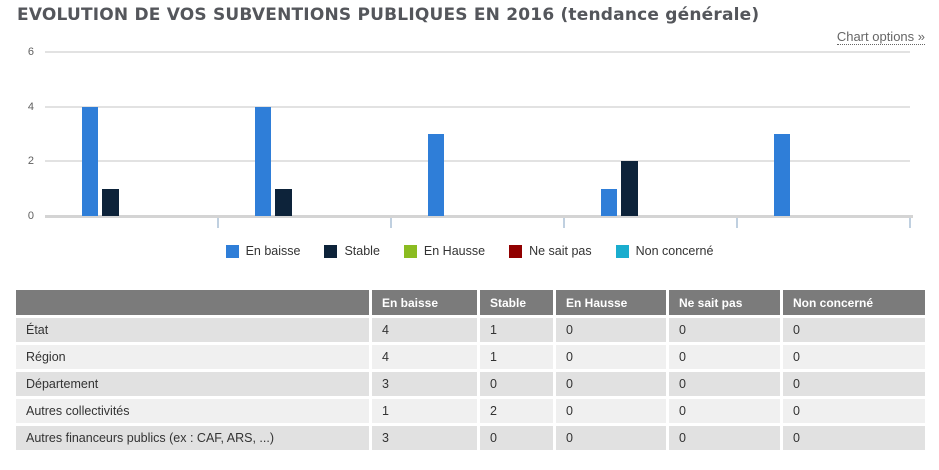  I want to click on table-row-region: Région 4 1 0 0 0, so click(470, 357).